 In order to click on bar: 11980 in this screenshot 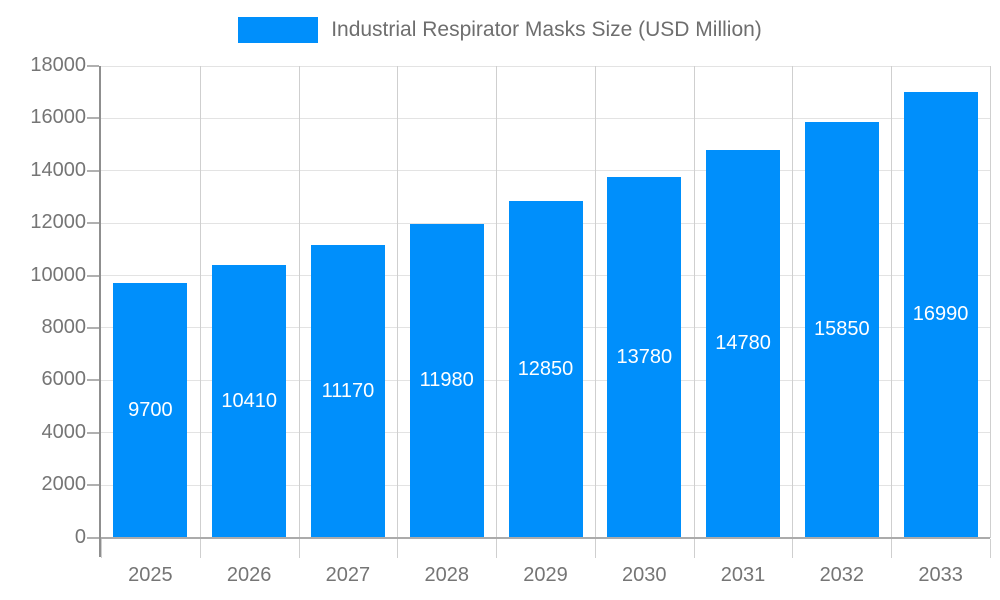, I will do `click(446, 380)`.